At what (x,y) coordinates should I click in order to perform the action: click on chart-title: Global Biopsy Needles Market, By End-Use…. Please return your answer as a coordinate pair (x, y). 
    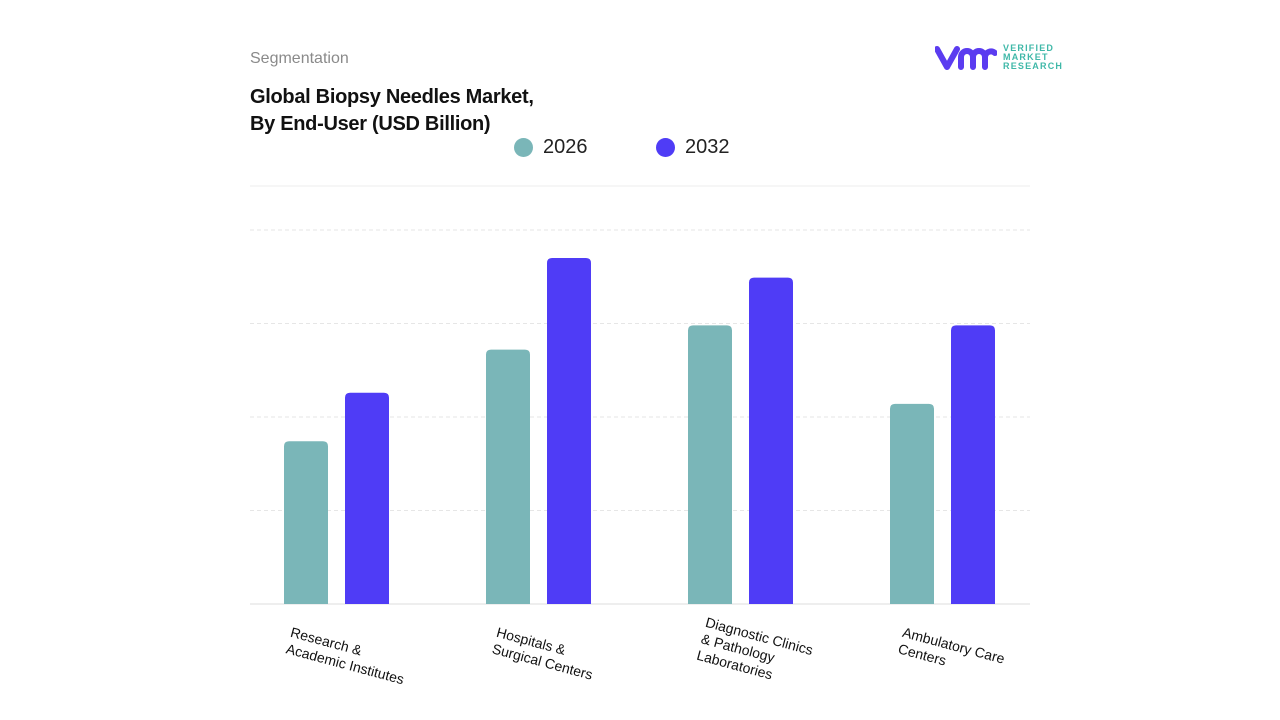
    Looking at the image, I should click on (392, 111).